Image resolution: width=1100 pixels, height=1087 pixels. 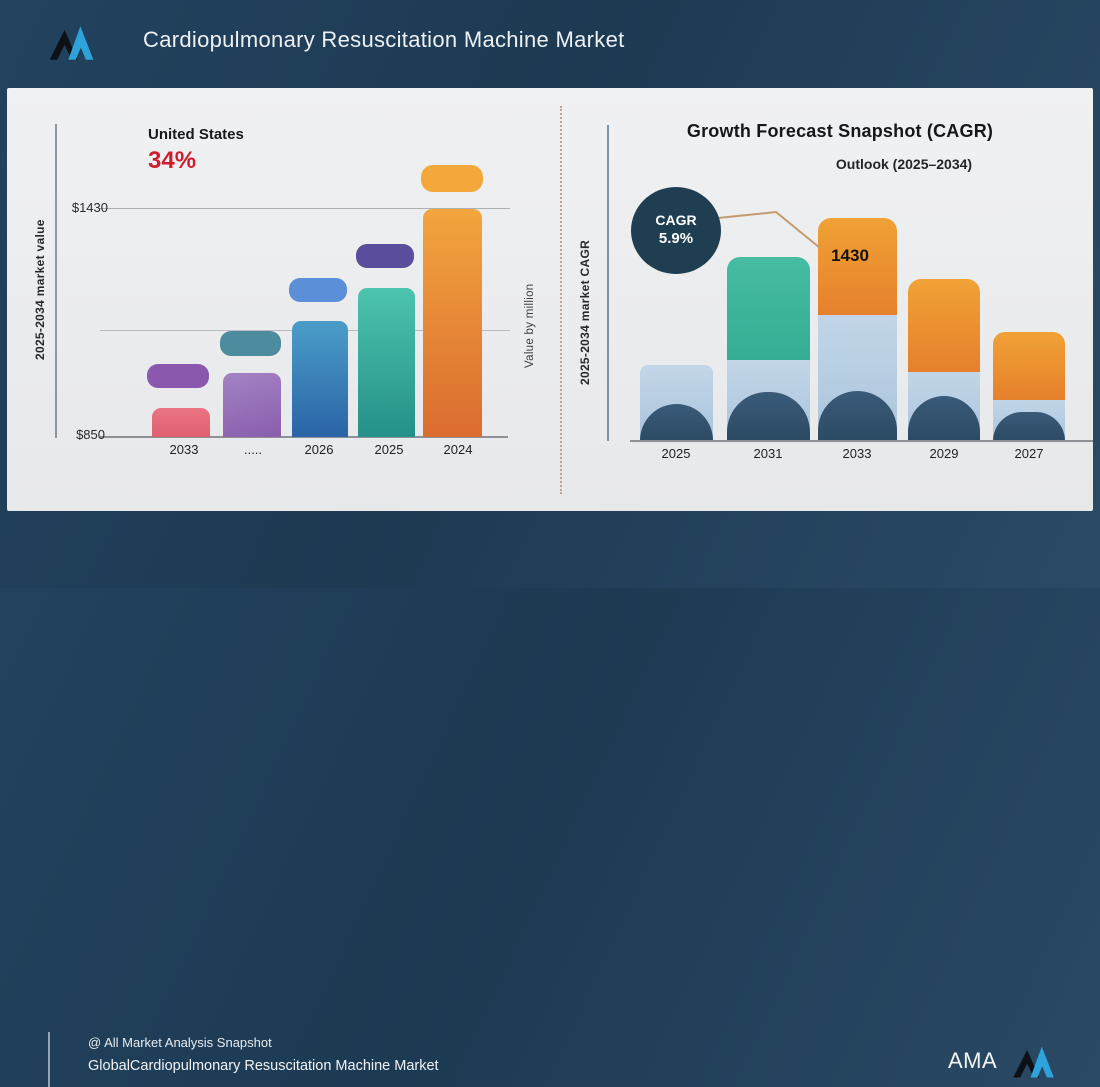 I want to click on footer-snapshot-text: @ All Market Analysis Snapshot, so click(x=180, y=1042).